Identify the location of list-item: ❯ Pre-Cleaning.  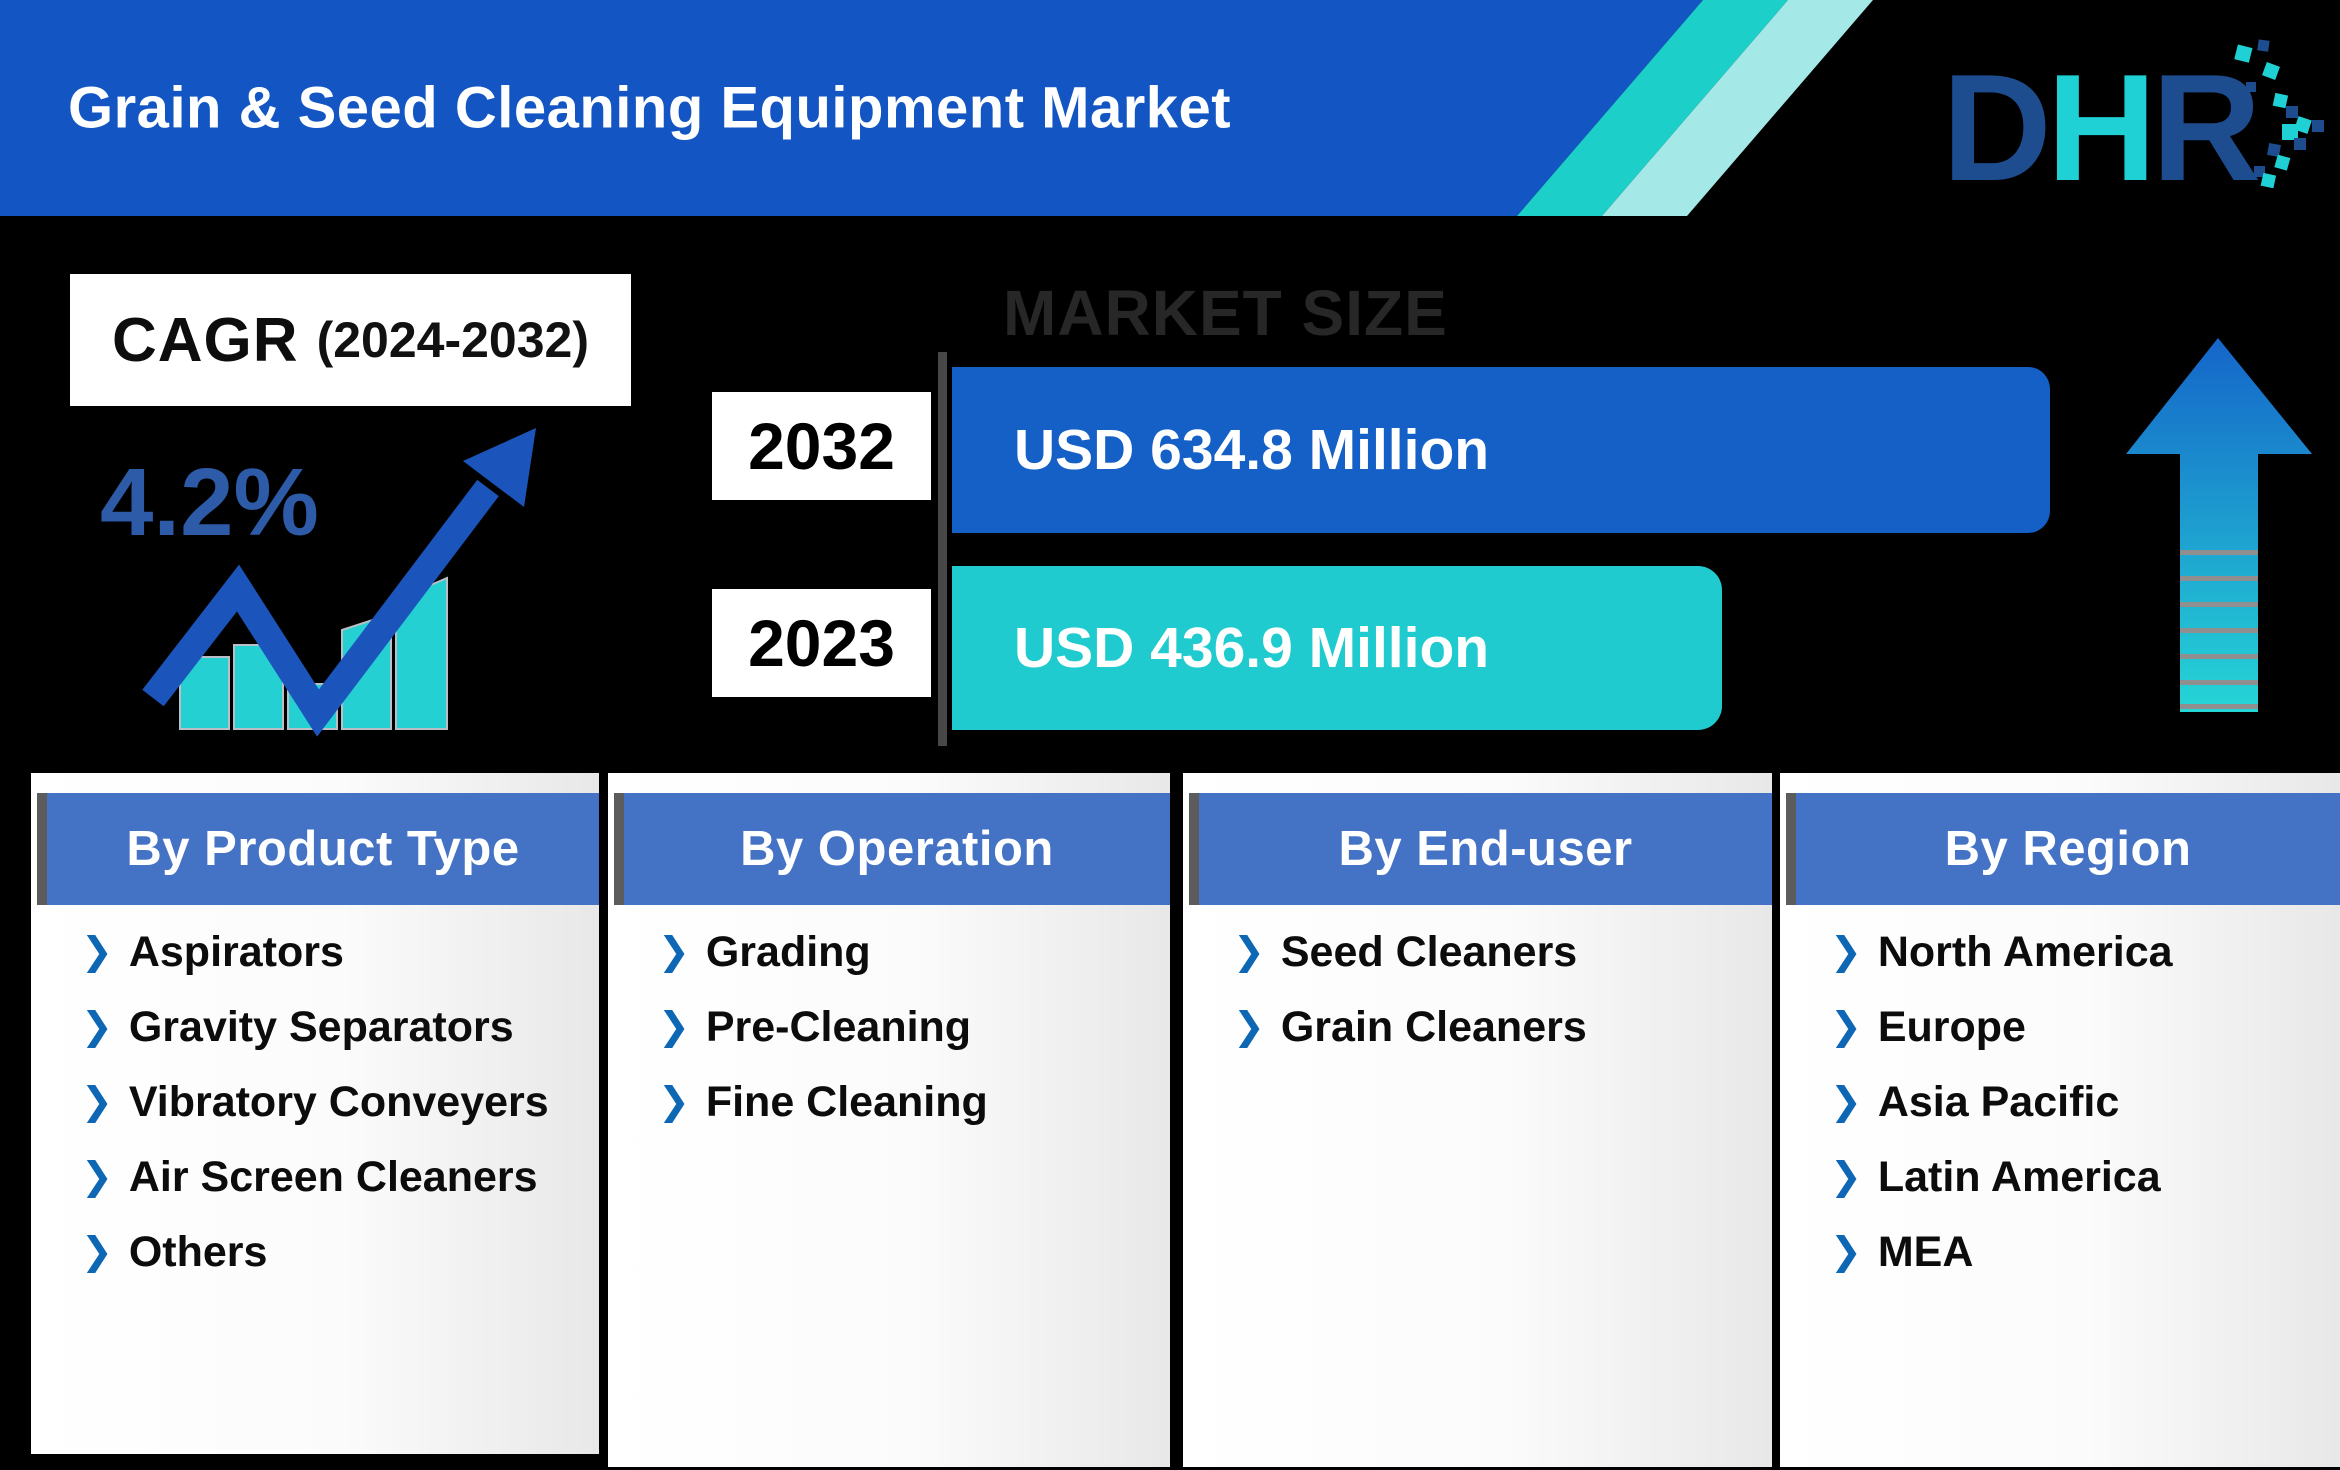
(914, 1027).